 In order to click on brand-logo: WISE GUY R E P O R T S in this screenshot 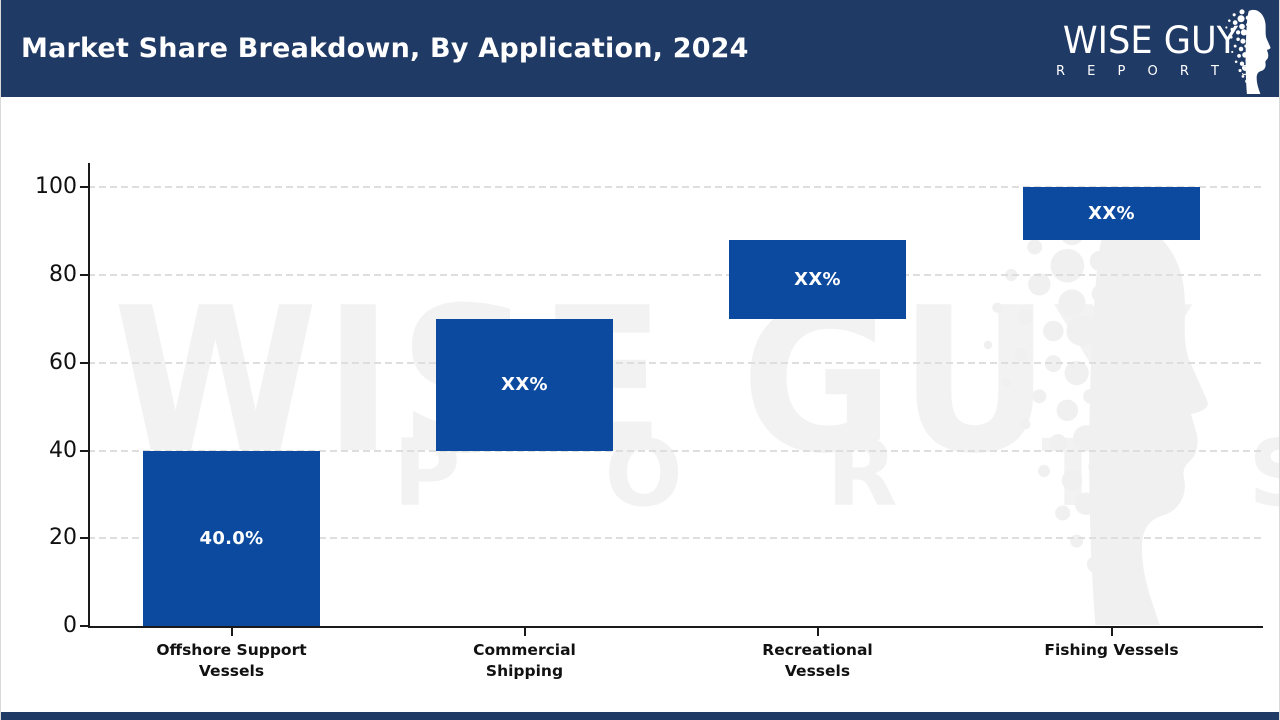, I will do `click(1148, 49)`.